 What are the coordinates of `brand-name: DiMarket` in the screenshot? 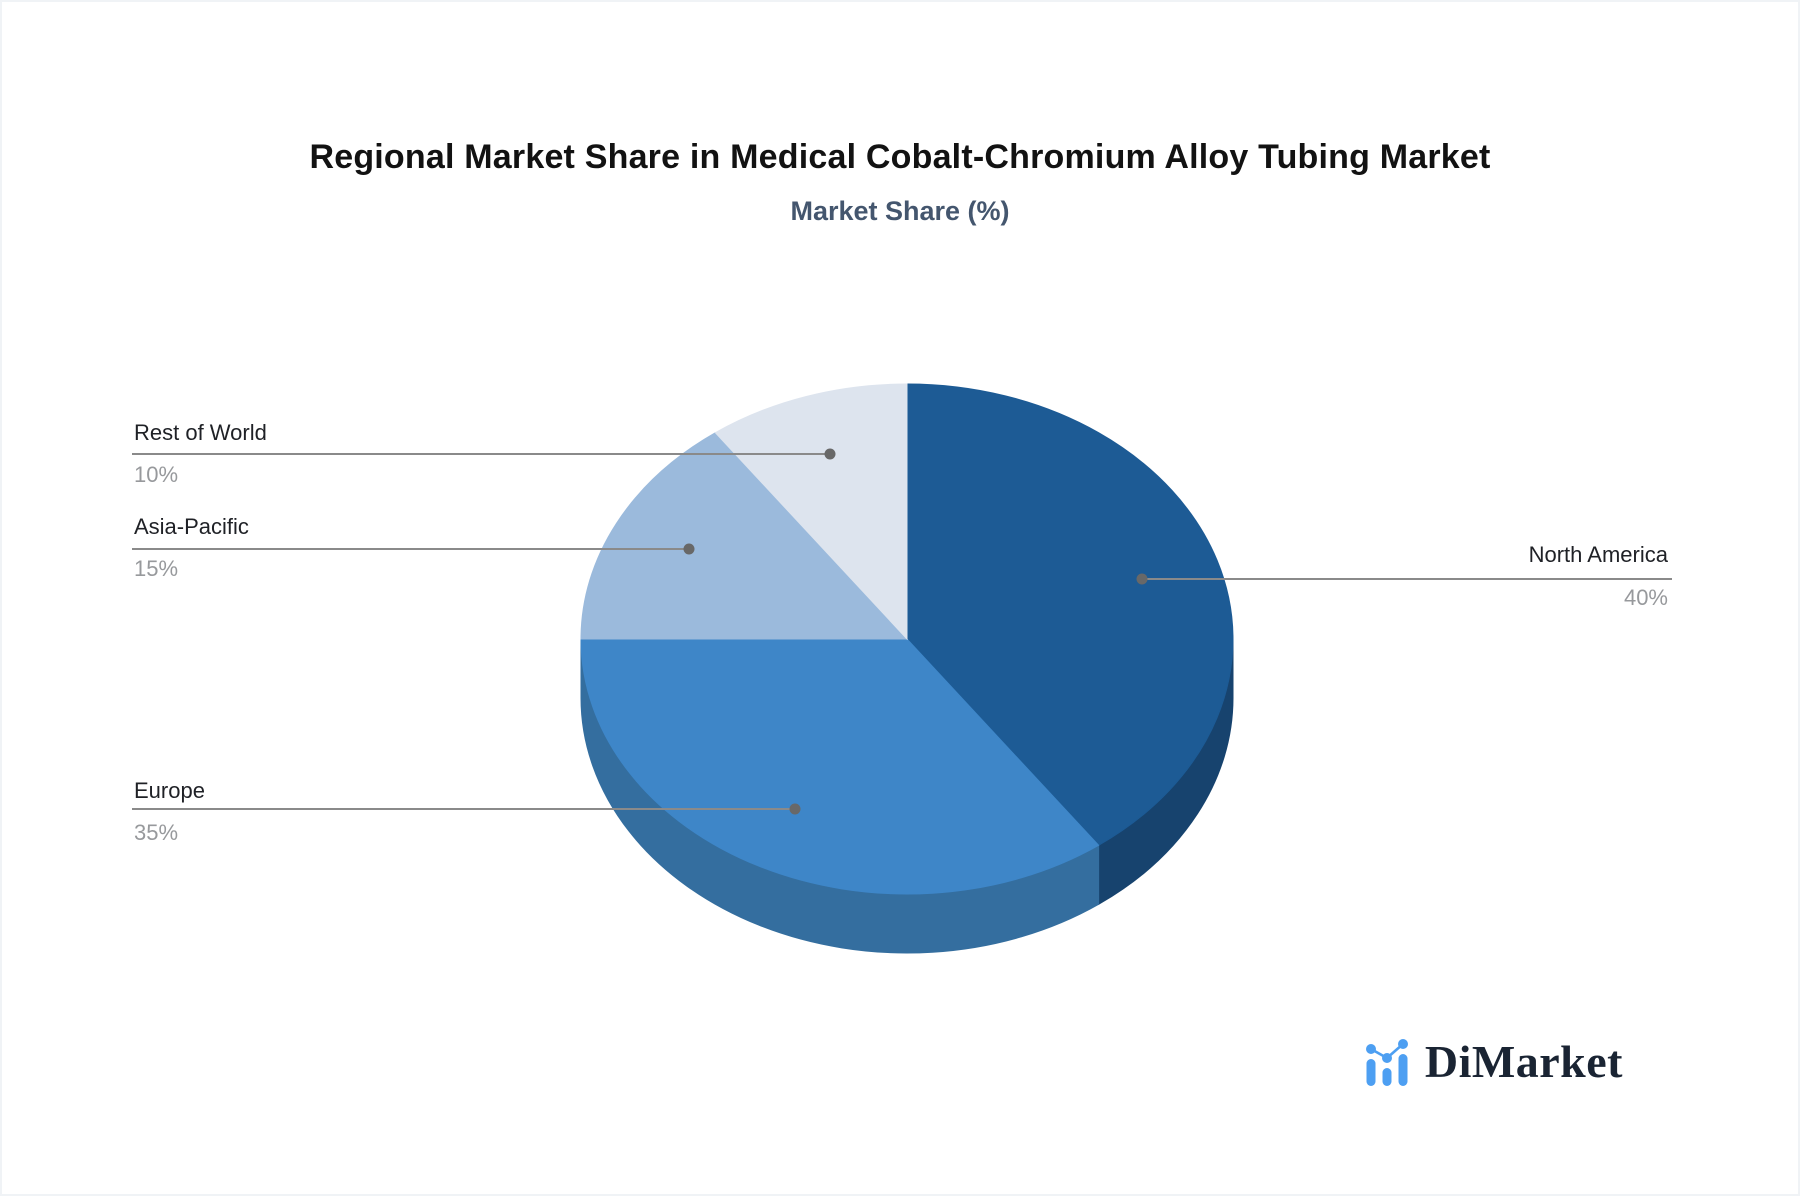 It's located at (1523, 1061).